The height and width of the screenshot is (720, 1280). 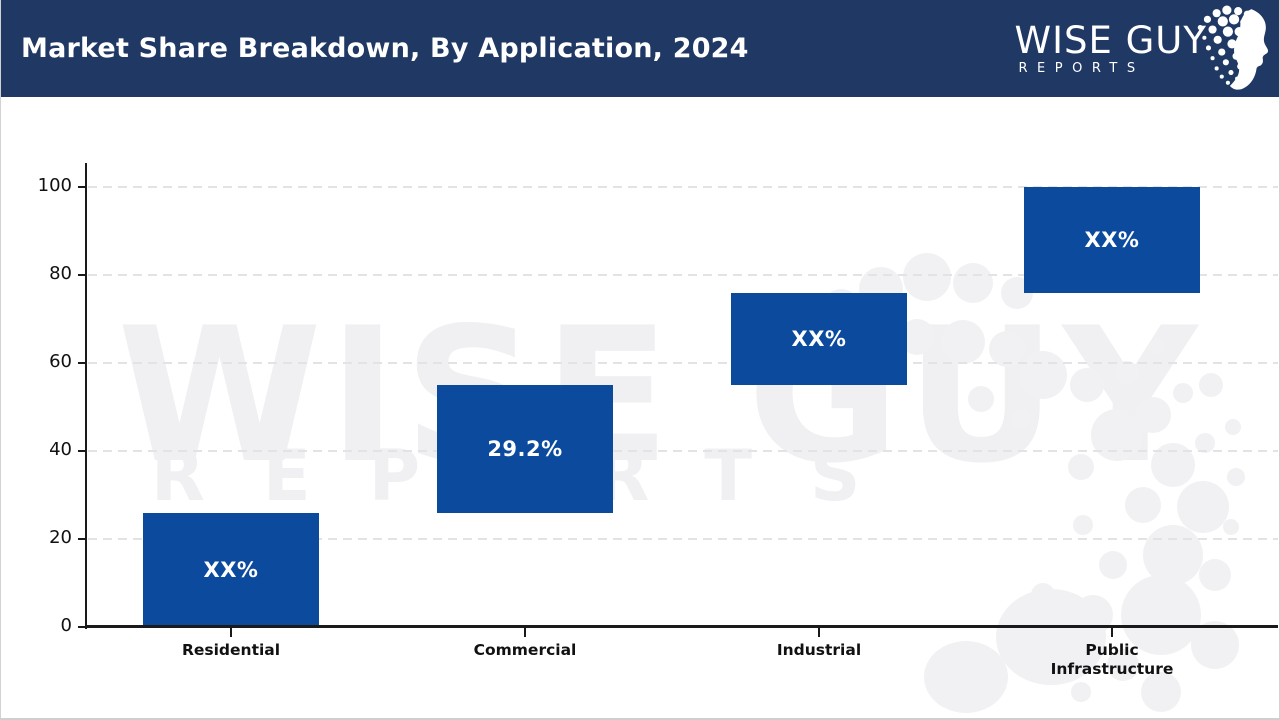 I want to click on bar-residential: XX%, so click(x=231, y=570).